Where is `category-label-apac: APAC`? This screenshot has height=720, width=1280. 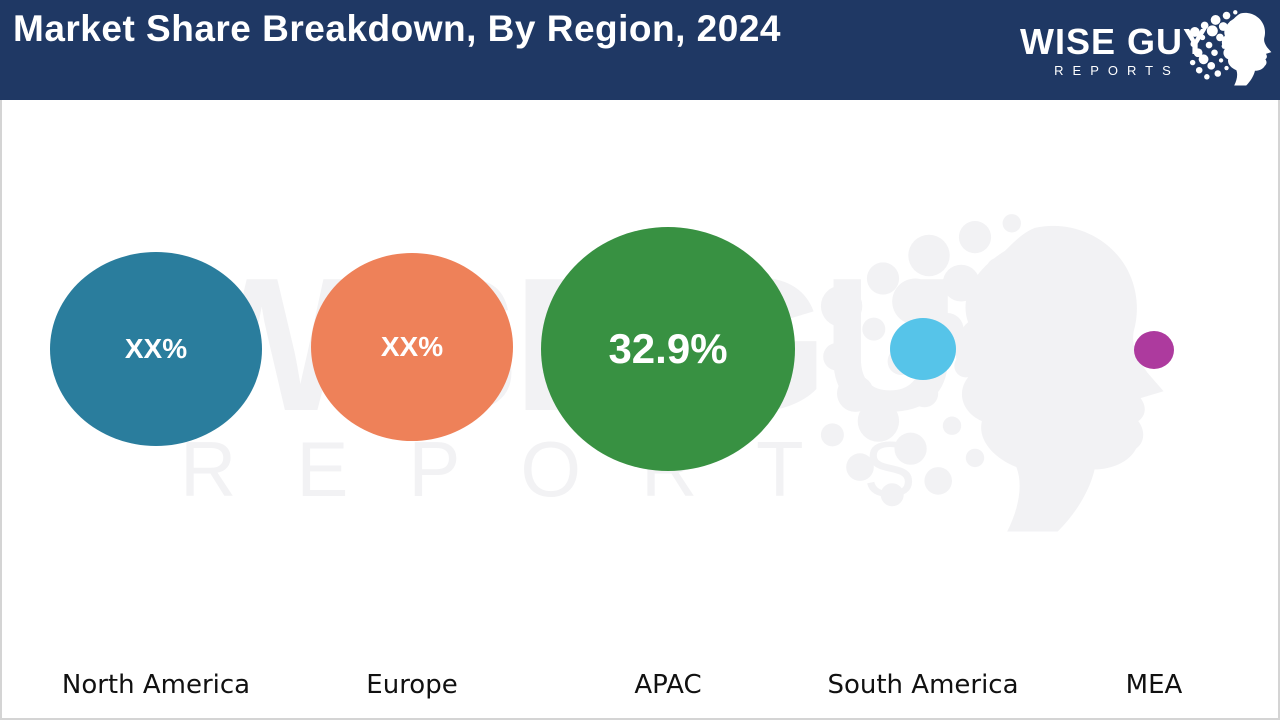 category-label-apac: APAC is located at coordinates (668, 685).